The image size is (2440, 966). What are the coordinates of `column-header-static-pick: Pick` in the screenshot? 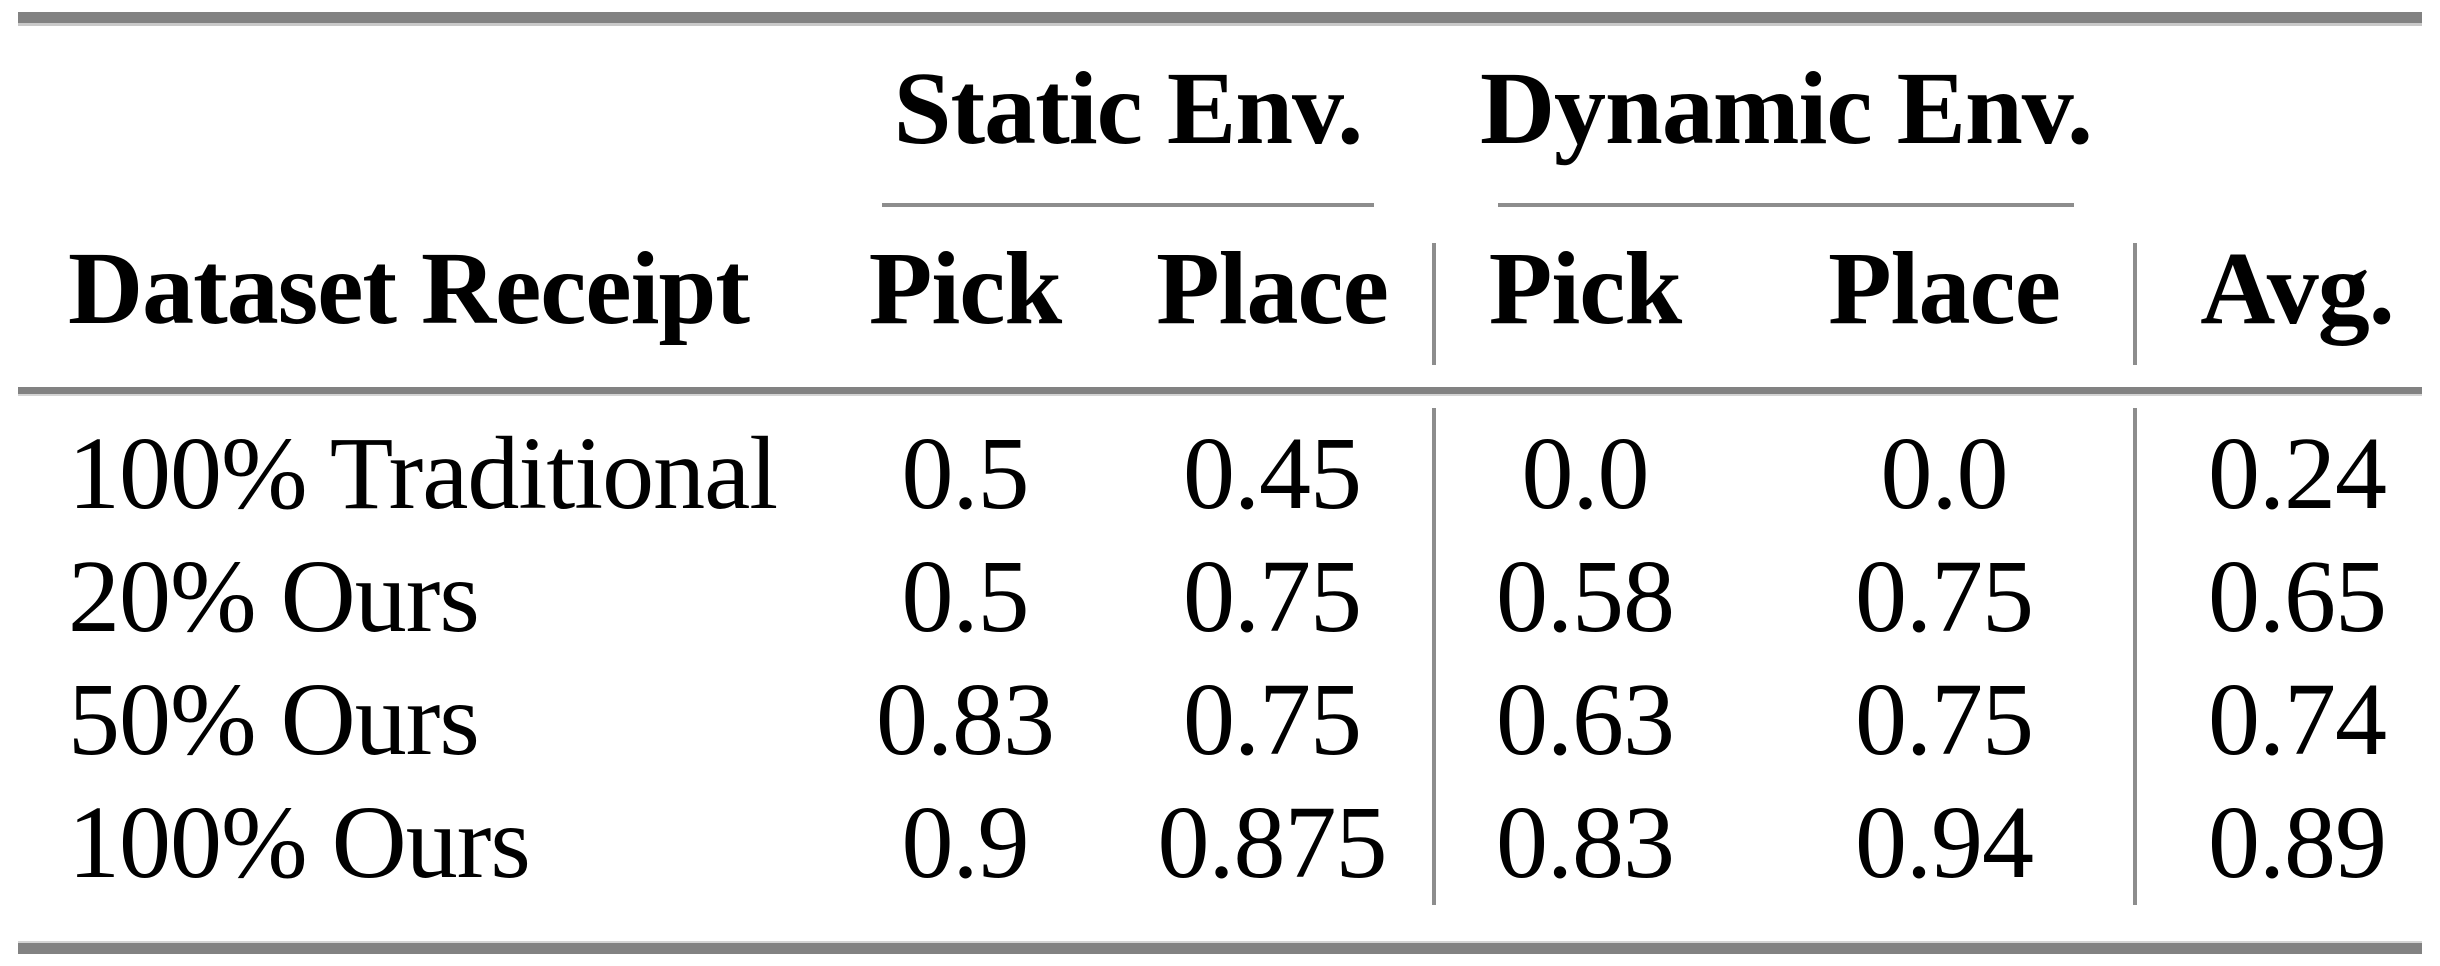 It's located at (965, 288).